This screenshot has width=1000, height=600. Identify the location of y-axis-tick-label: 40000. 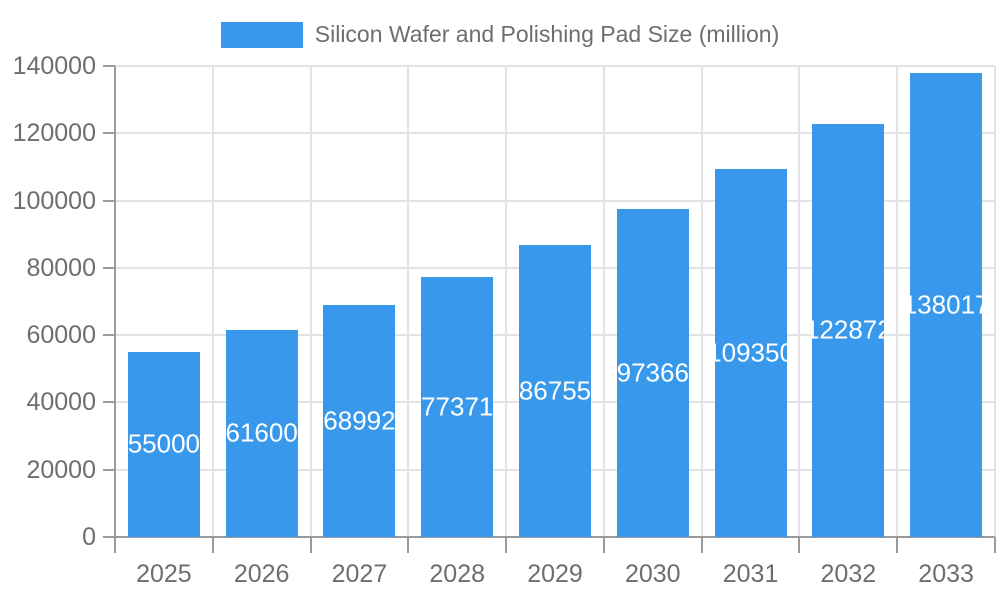
(61, 402).